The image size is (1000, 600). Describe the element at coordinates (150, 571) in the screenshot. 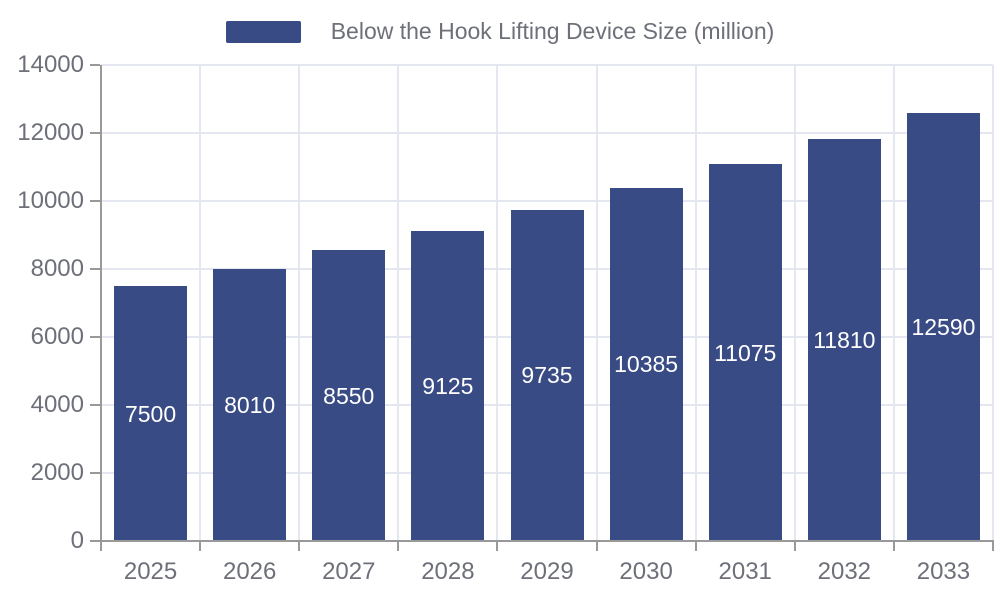

I see `x-axis-label-2025: 2025` at that location.